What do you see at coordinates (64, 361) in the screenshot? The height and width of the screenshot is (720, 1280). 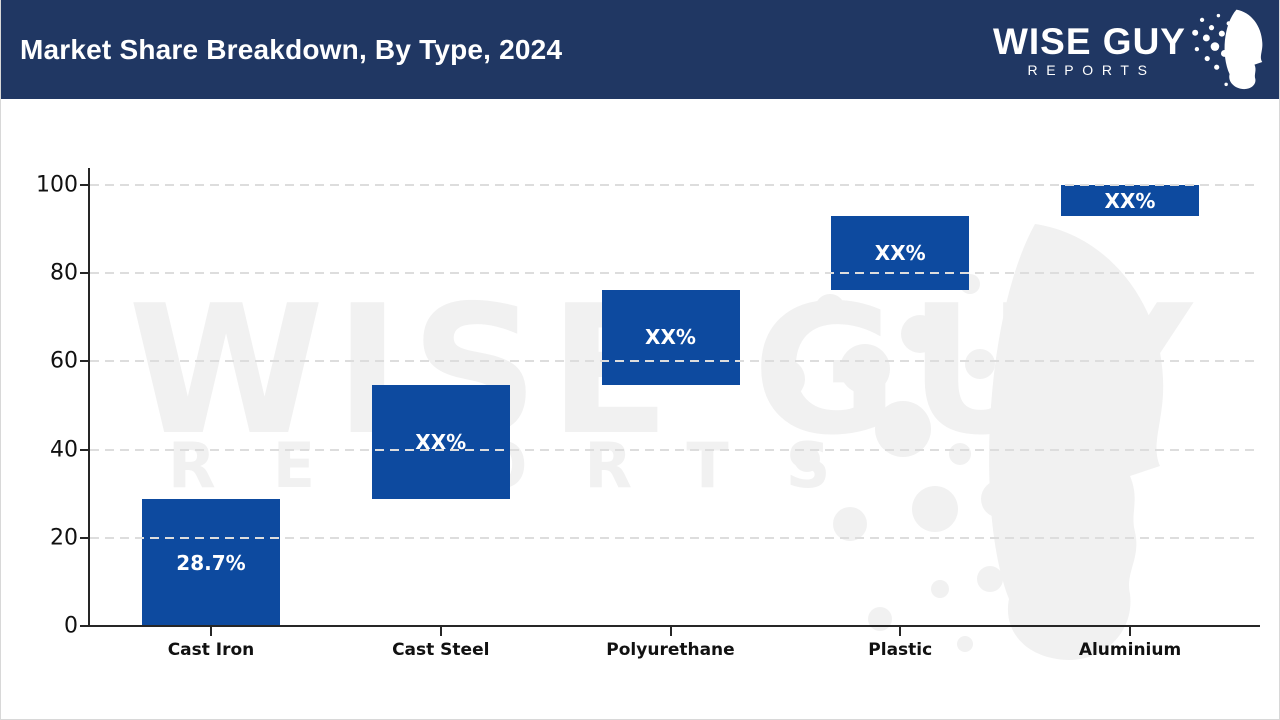 I see `y-tick-label: 60` at bounding box center [64, 361].